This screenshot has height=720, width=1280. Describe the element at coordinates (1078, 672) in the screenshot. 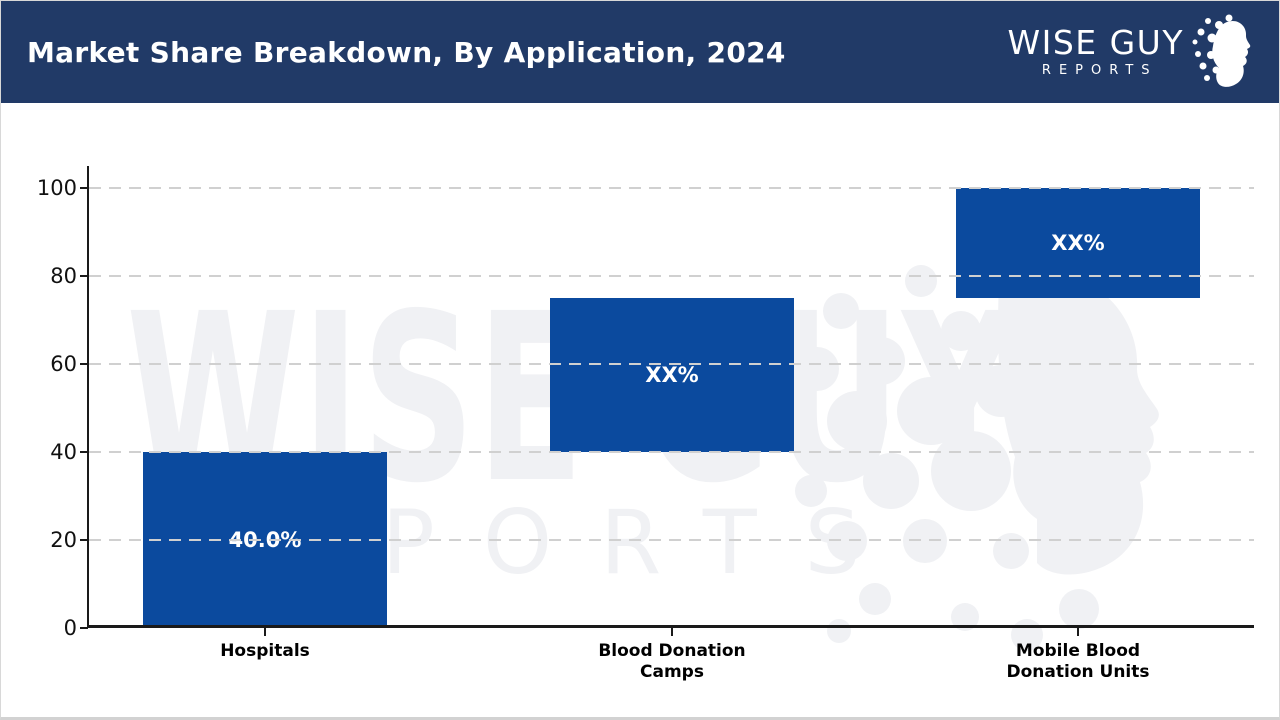

I see `x-label-line: Donation Units` at that location.